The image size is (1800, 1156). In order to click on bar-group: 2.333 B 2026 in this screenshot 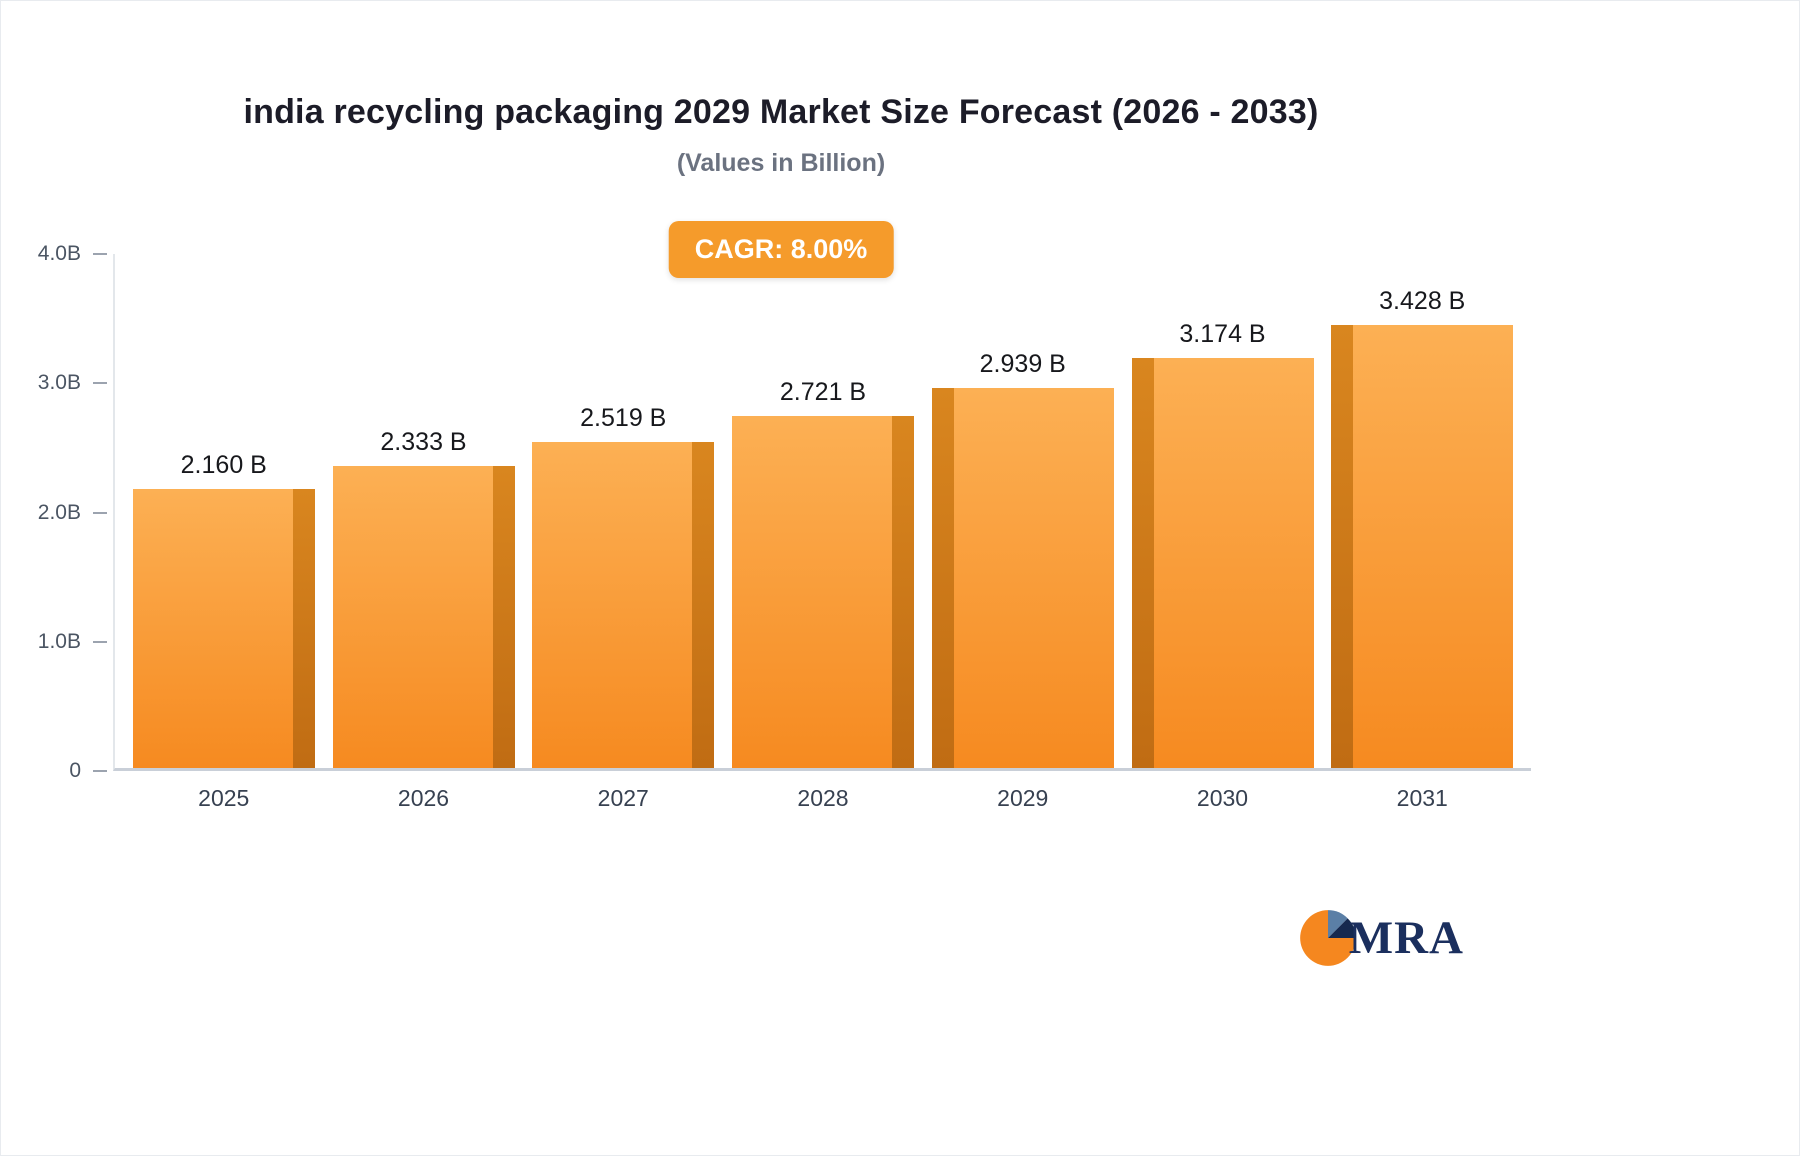, I will do `click(423, 532)`.